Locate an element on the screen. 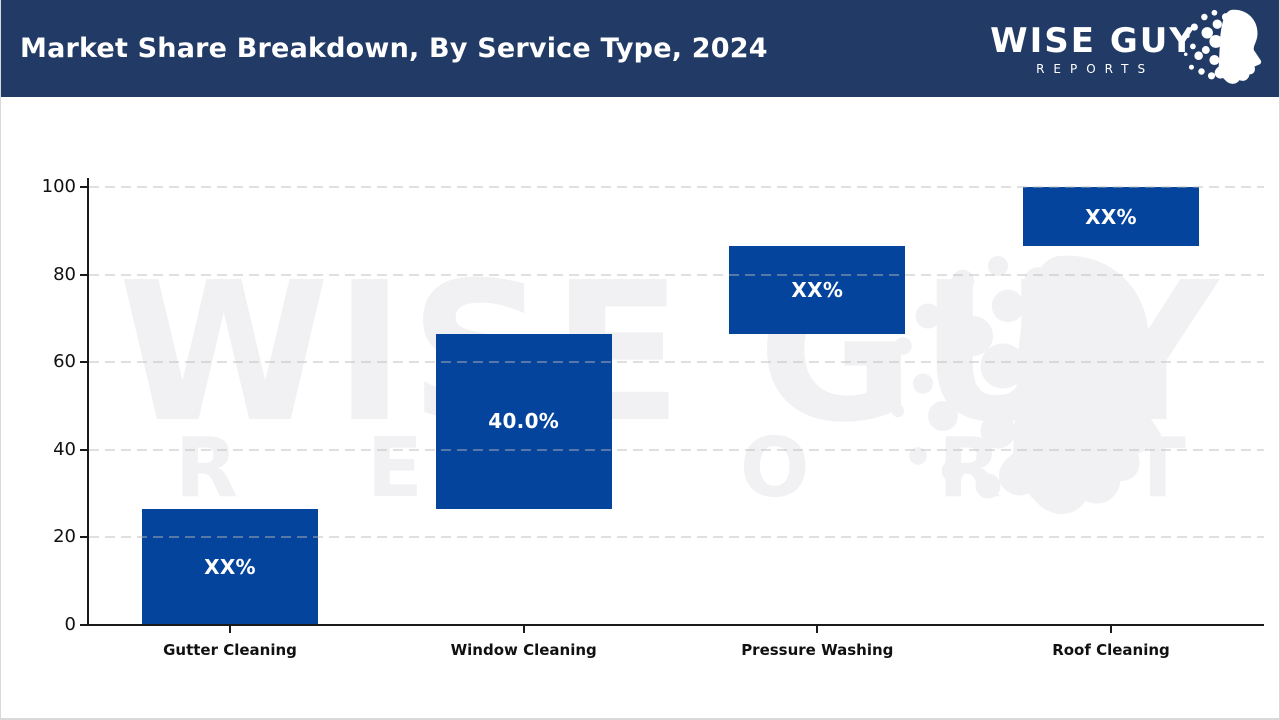 Image resolution: width=1280 pixels, height=720 pixels. category-label-window-cleaning: Window Cleaning is located at coordinates (523, 650).